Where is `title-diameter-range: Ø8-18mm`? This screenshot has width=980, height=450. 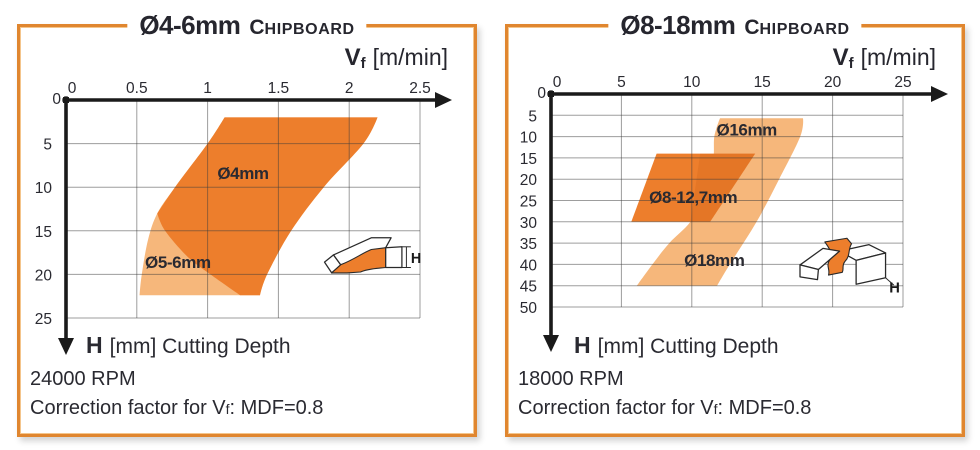 title-diameter-range: Ø8-18mm is located at coordinates (678, 25).